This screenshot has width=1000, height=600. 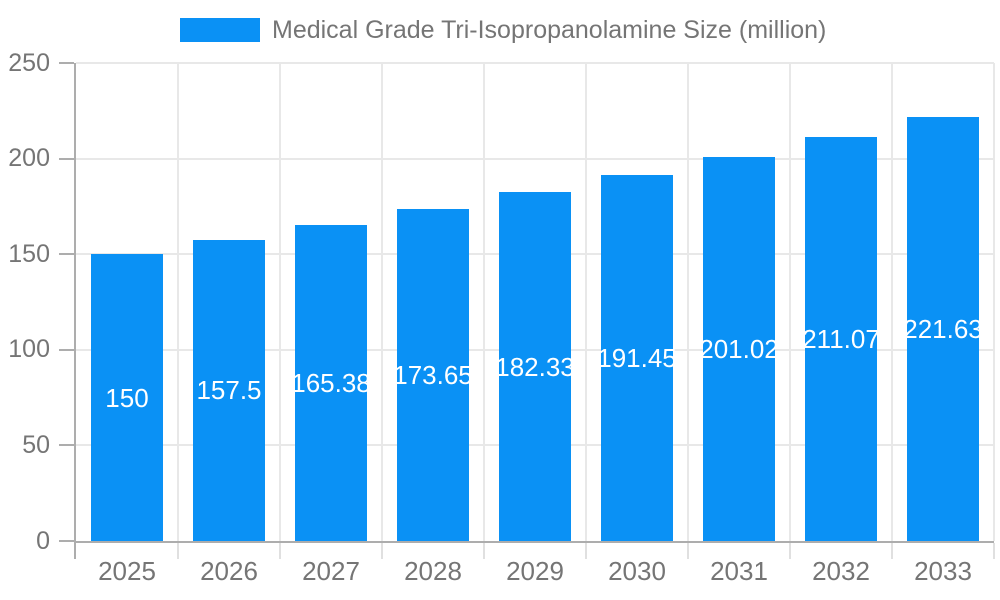 I want to click on bar-value-label: 173.65, so click(x=433, y=374).